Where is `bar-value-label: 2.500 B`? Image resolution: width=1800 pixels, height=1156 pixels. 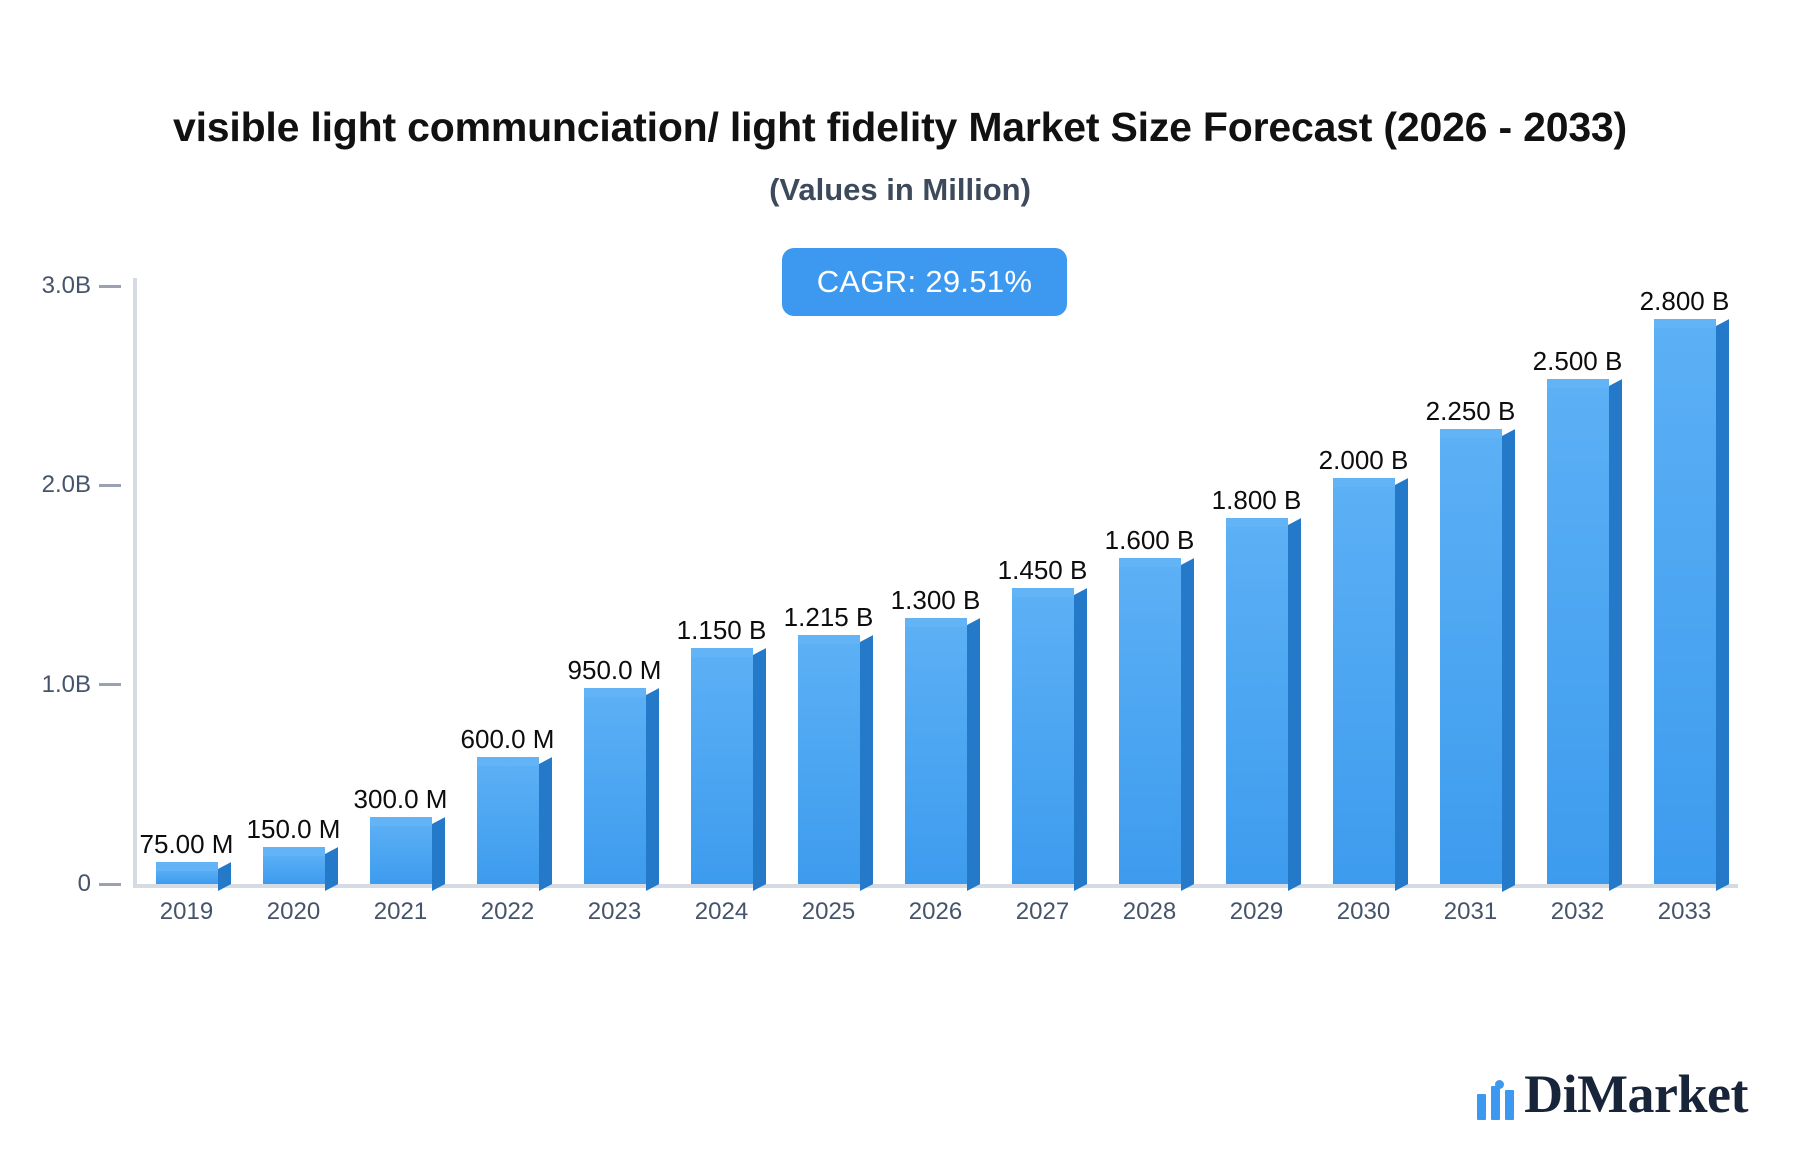 bar-value-label: 2.500 B is located at coordinates (1577, 360).